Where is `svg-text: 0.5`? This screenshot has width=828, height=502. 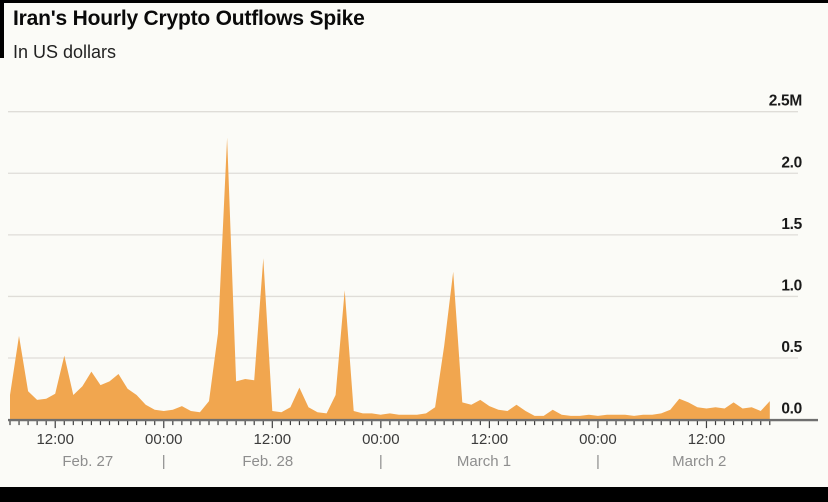 svg-text: 0.5 is located at coordinates (791, 347).